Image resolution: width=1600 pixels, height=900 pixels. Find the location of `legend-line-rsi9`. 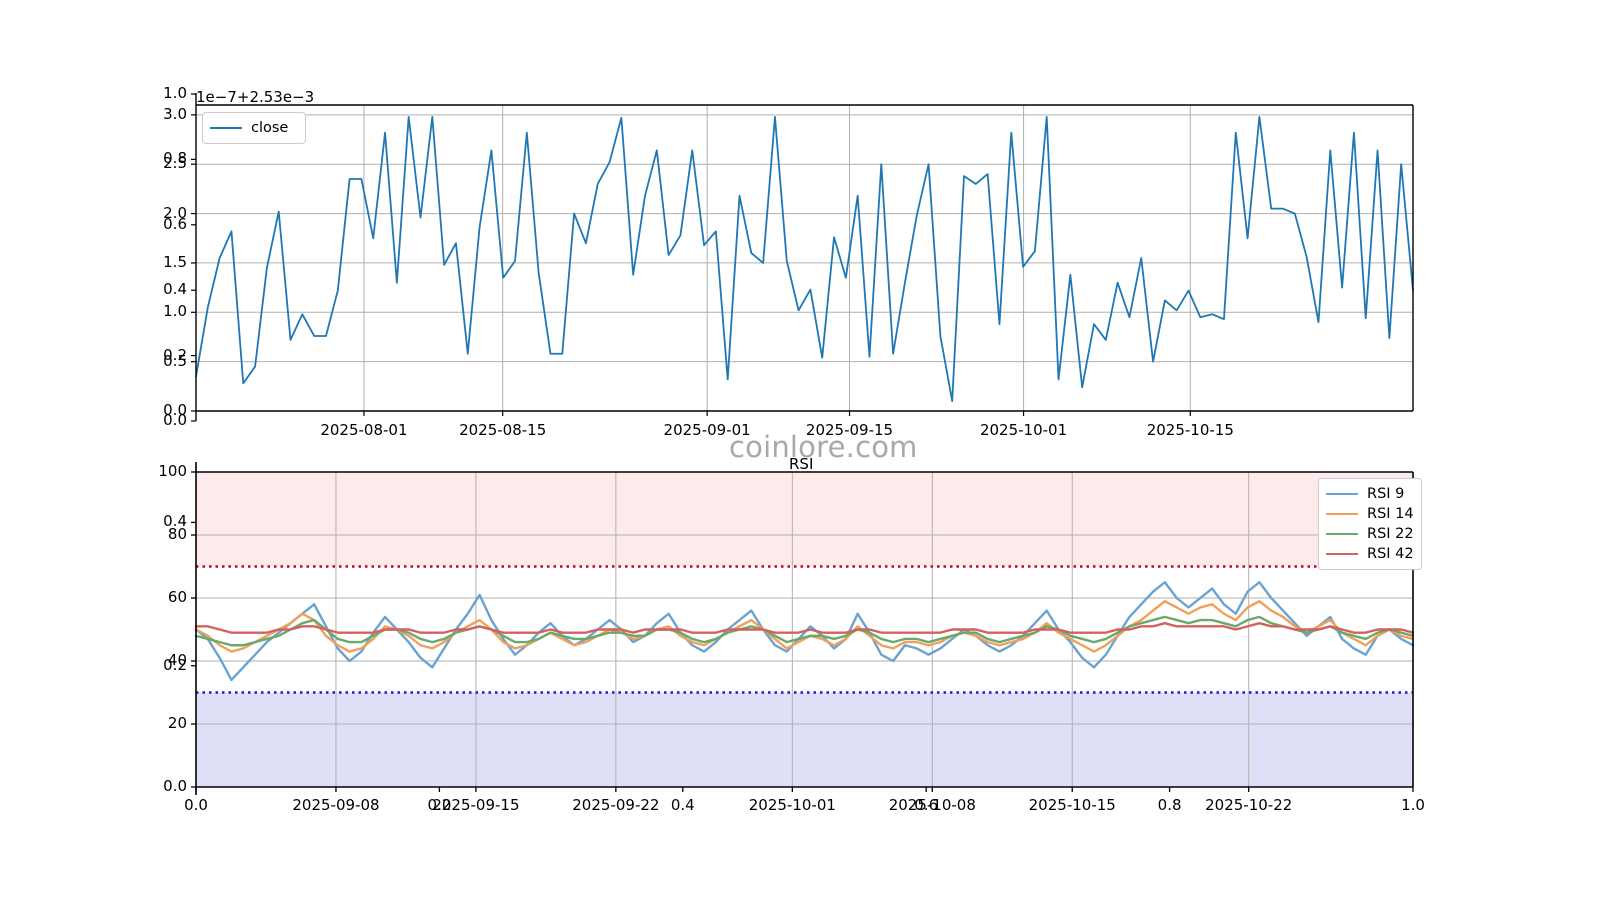

legend-line-rsi9 is located at coordinates (1342, 494).